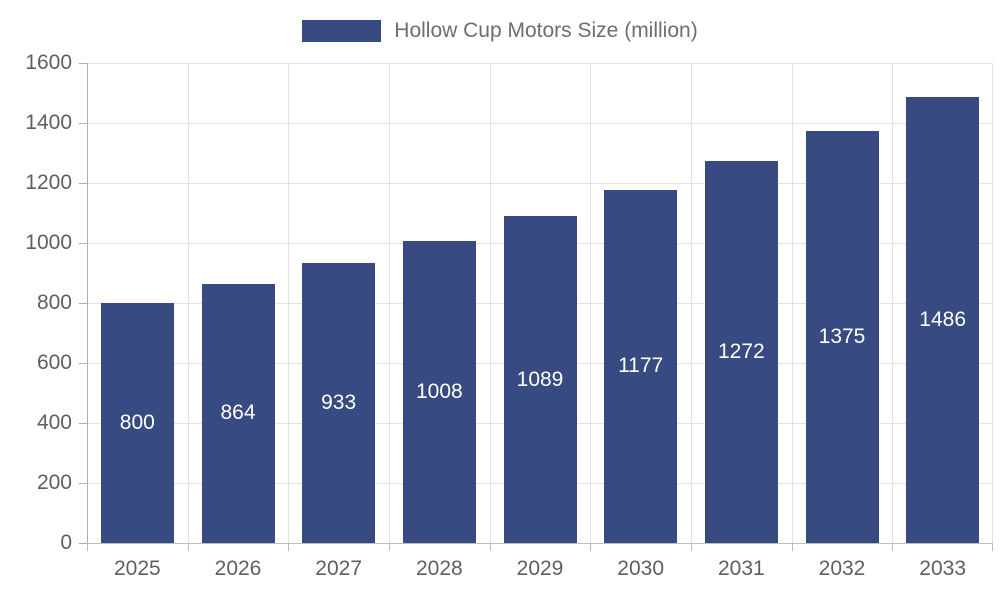 This screenshot has height=600, width=1000. I want to click on bar-value-label: 800, so click(137, 422).